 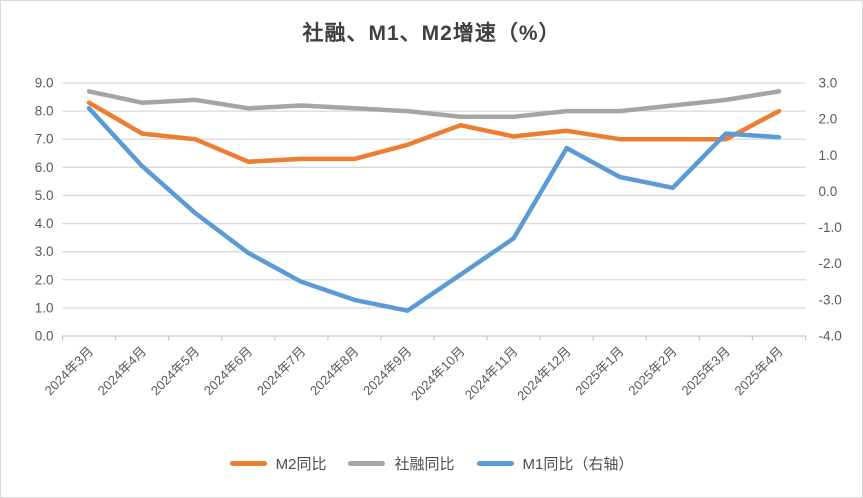 I want to click on legend-label-m2: M2同比, so click(x=301, y=464).